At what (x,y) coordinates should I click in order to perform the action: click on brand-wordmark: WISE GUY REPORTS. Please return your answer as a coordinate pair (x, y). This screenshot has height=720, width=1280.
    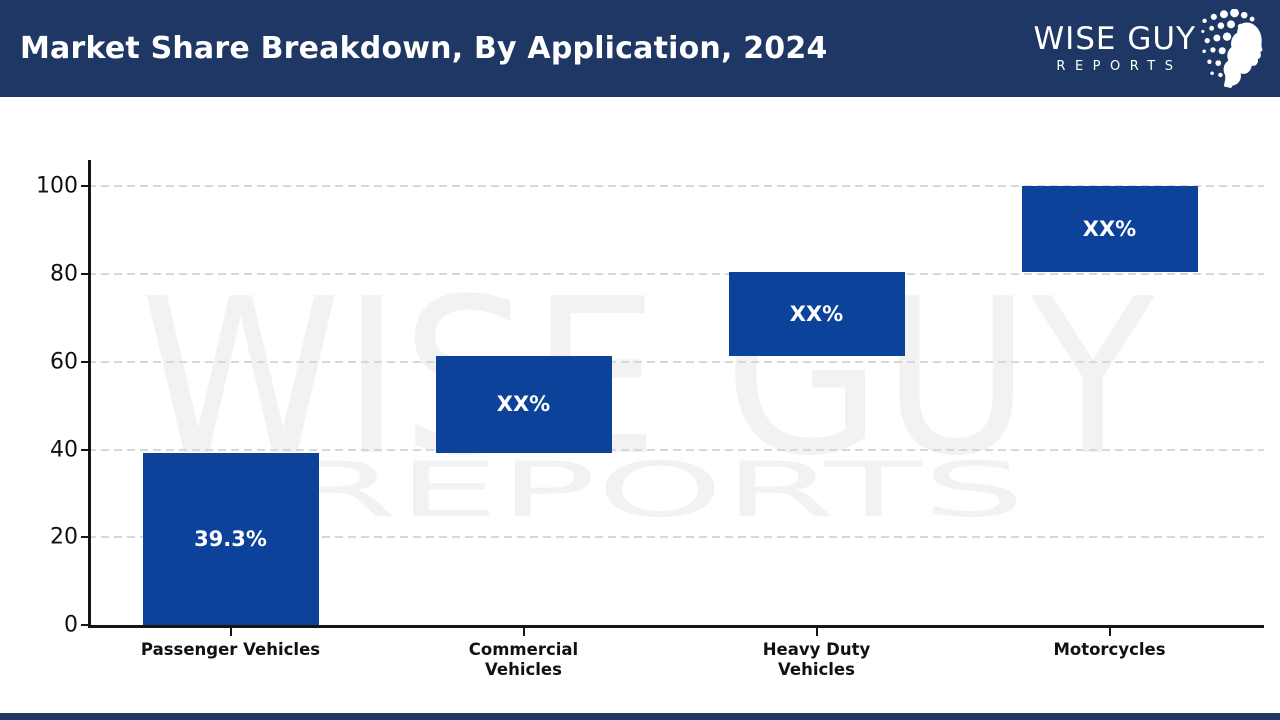
    Looking at the image, I should click on (1114, 47).